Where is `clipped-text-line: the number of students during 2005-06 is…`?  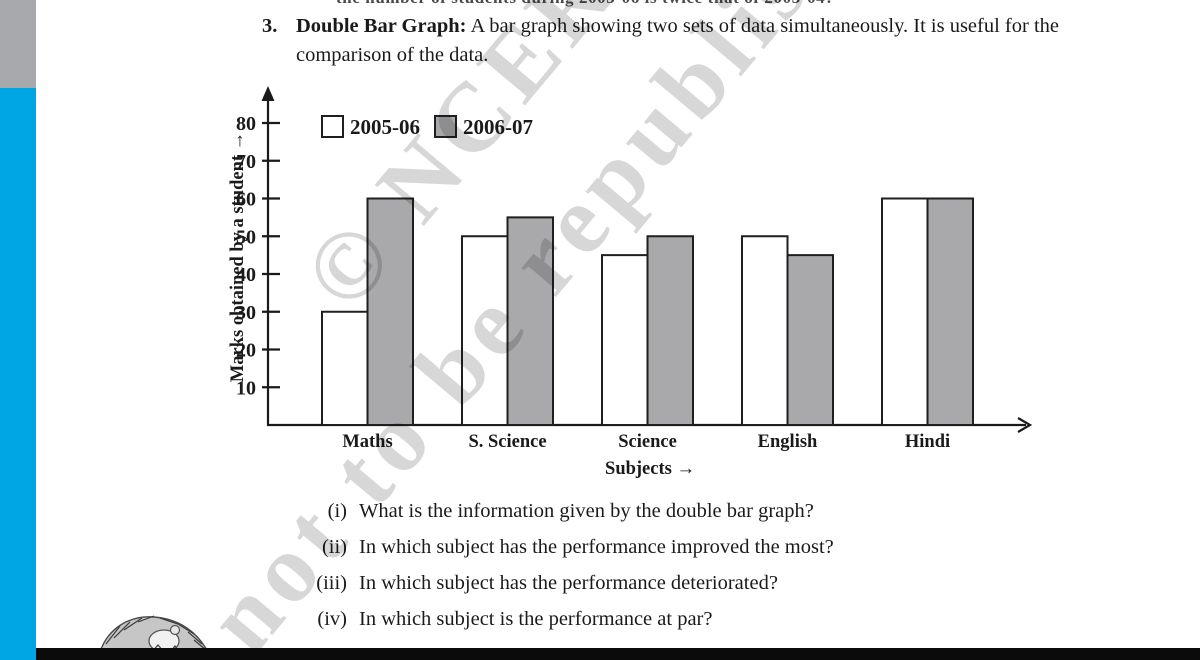
clipped-text-line: the number of students during 2005-06 is… is located at coordinates (663, 3).